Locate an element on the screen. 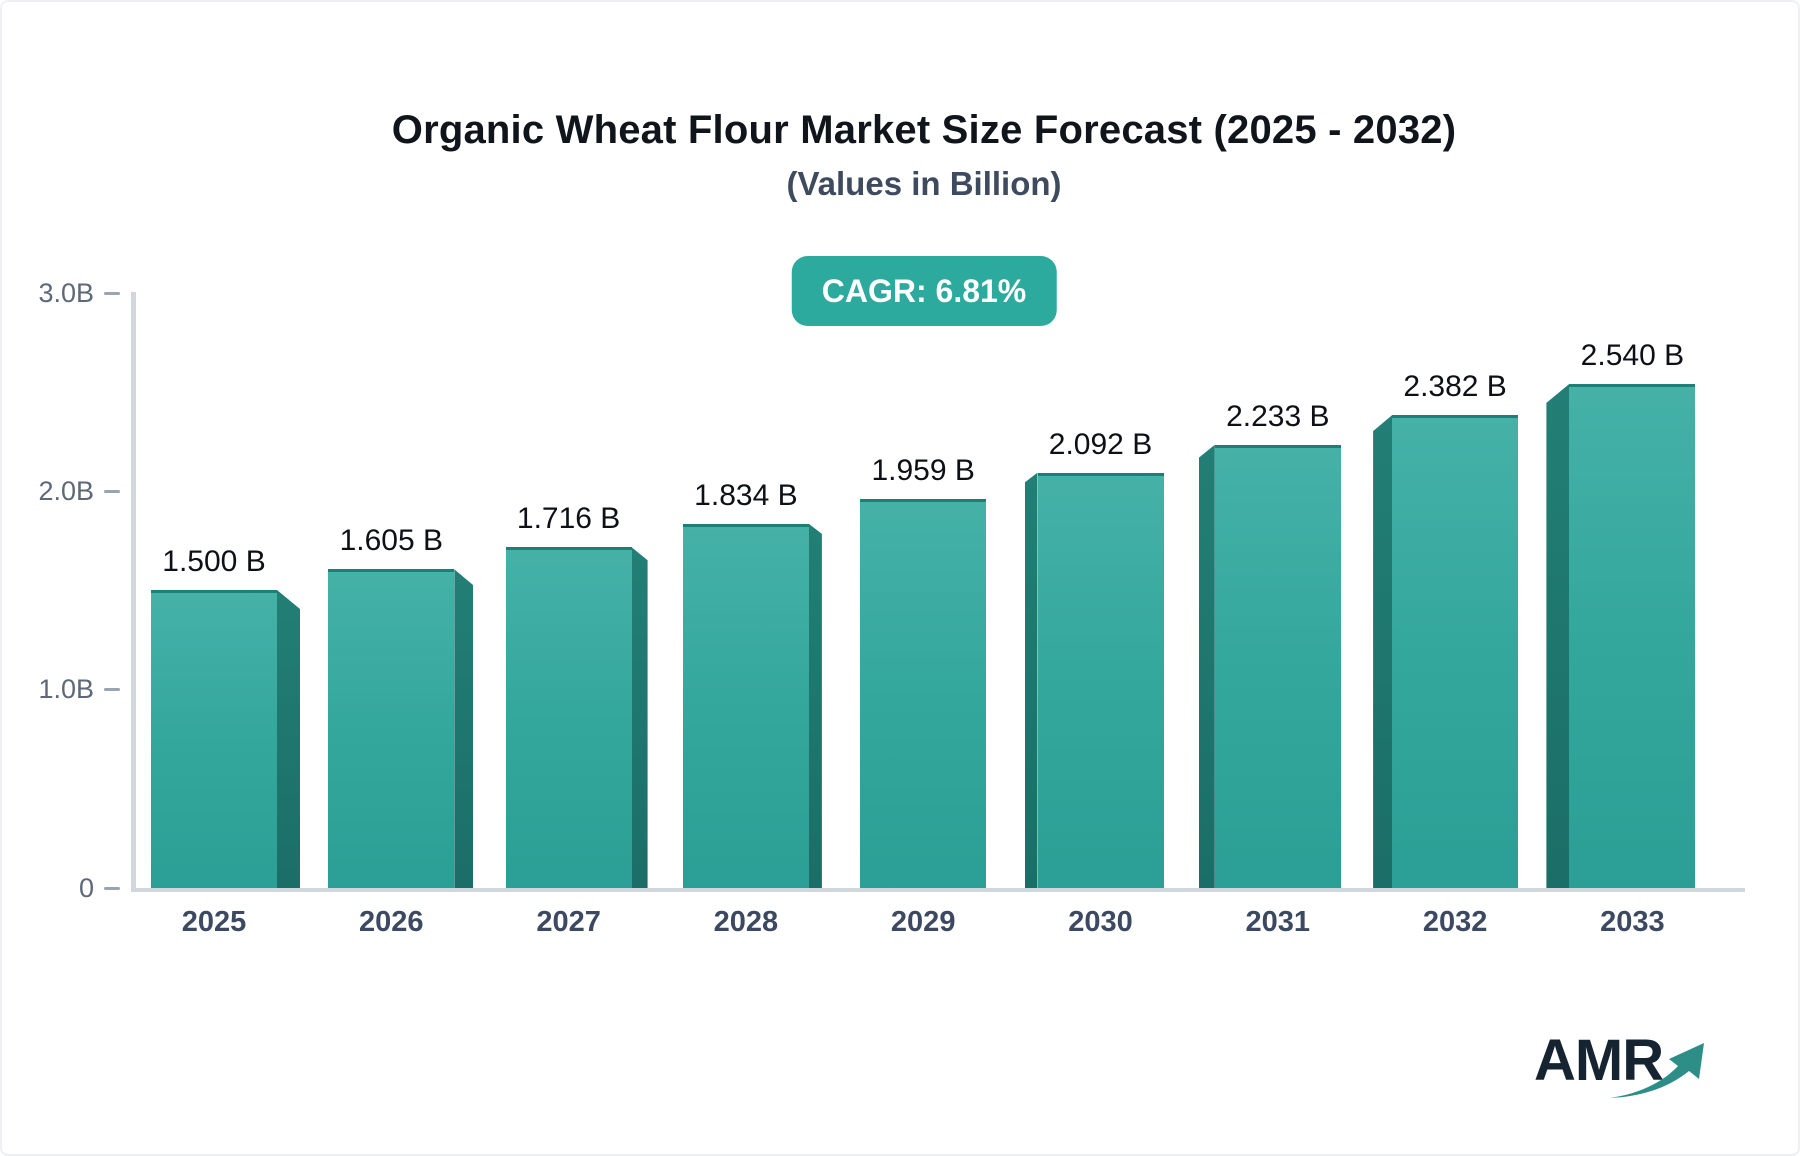 Image resolution: width=1800 pixels, height=1156 pixels. bar-side-2031 is located at coordinates (1206, 668).